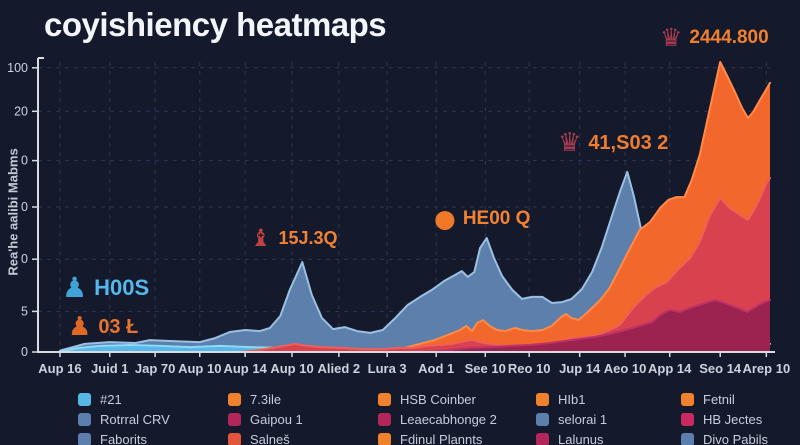 The image size is (800, 445). Describe the element at coordinates (215, 24) in the screenshot. I see `page-title: coyishiency heatmaps` at that location.